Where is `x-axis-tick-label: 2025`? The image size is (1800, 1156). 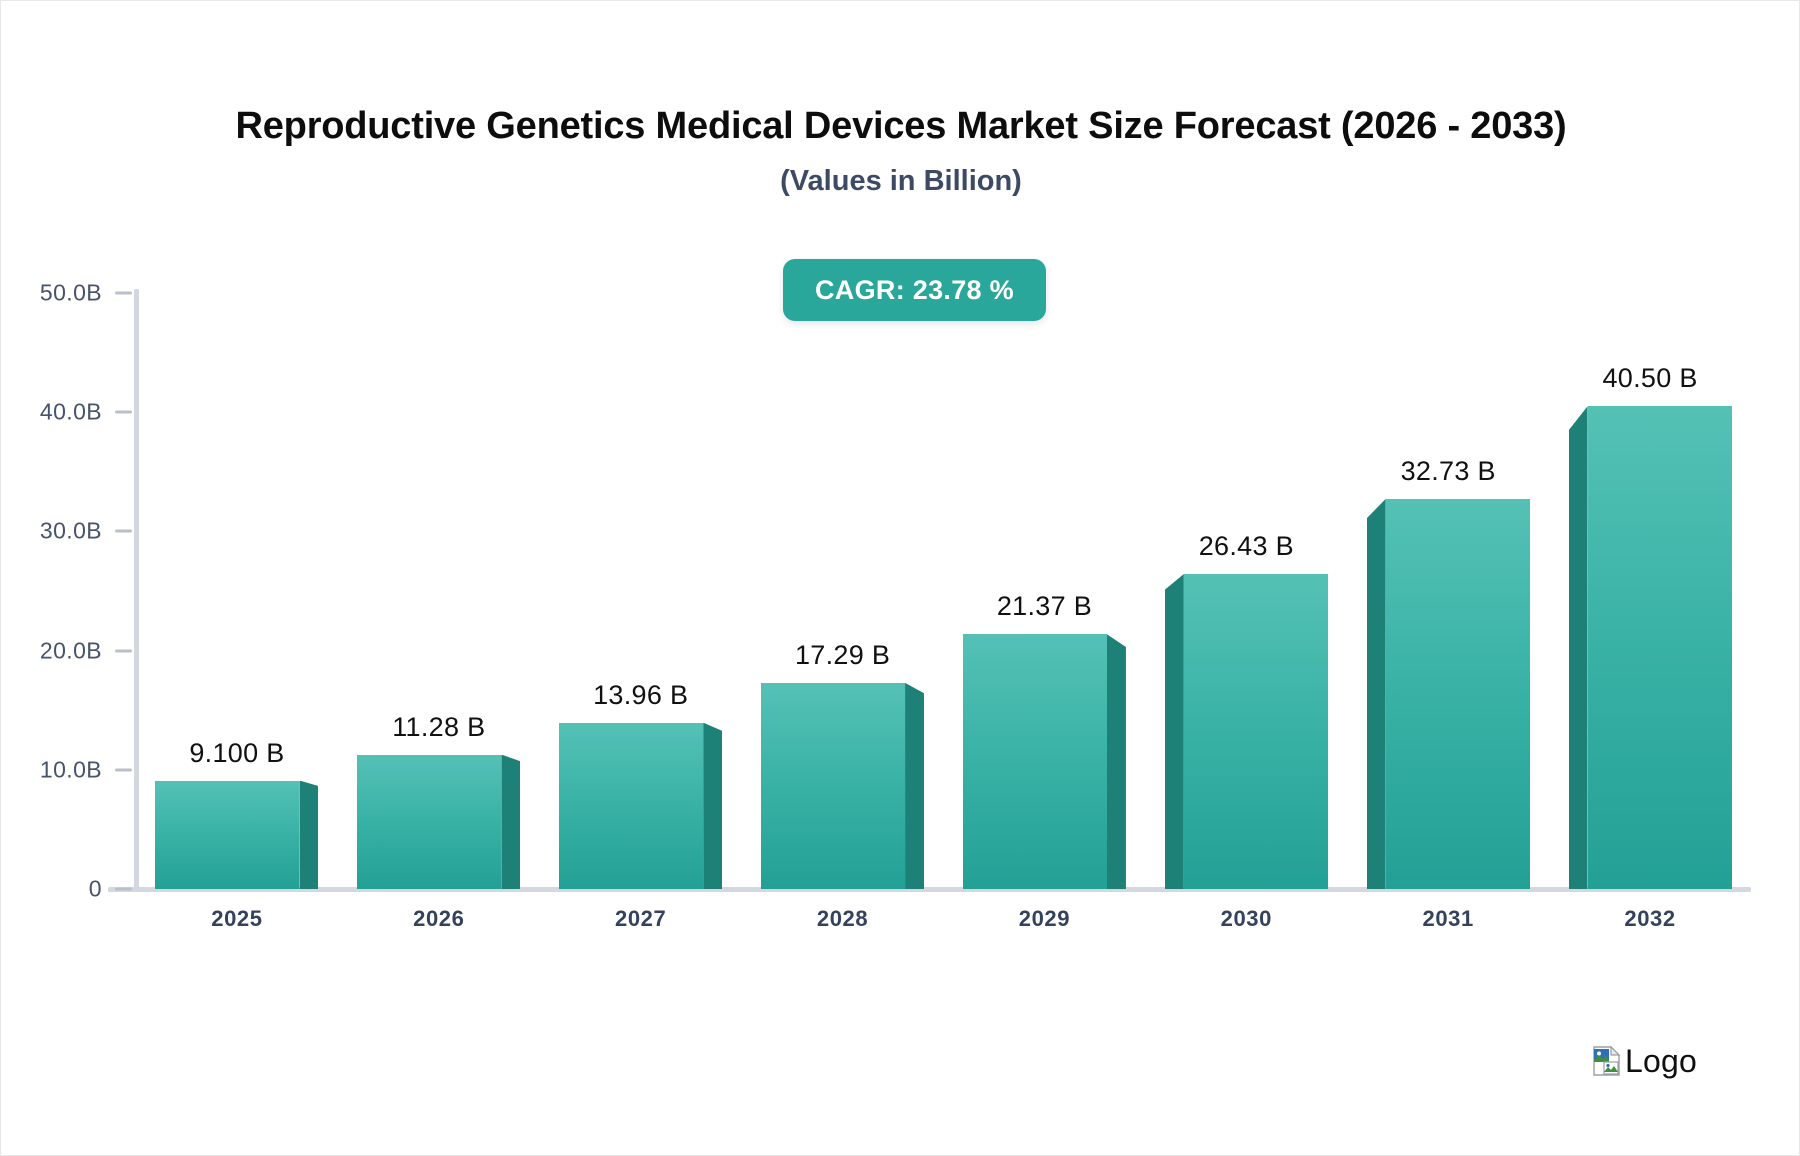
x-axis-tick-label: 2025 is located at coordinates (237, 918).